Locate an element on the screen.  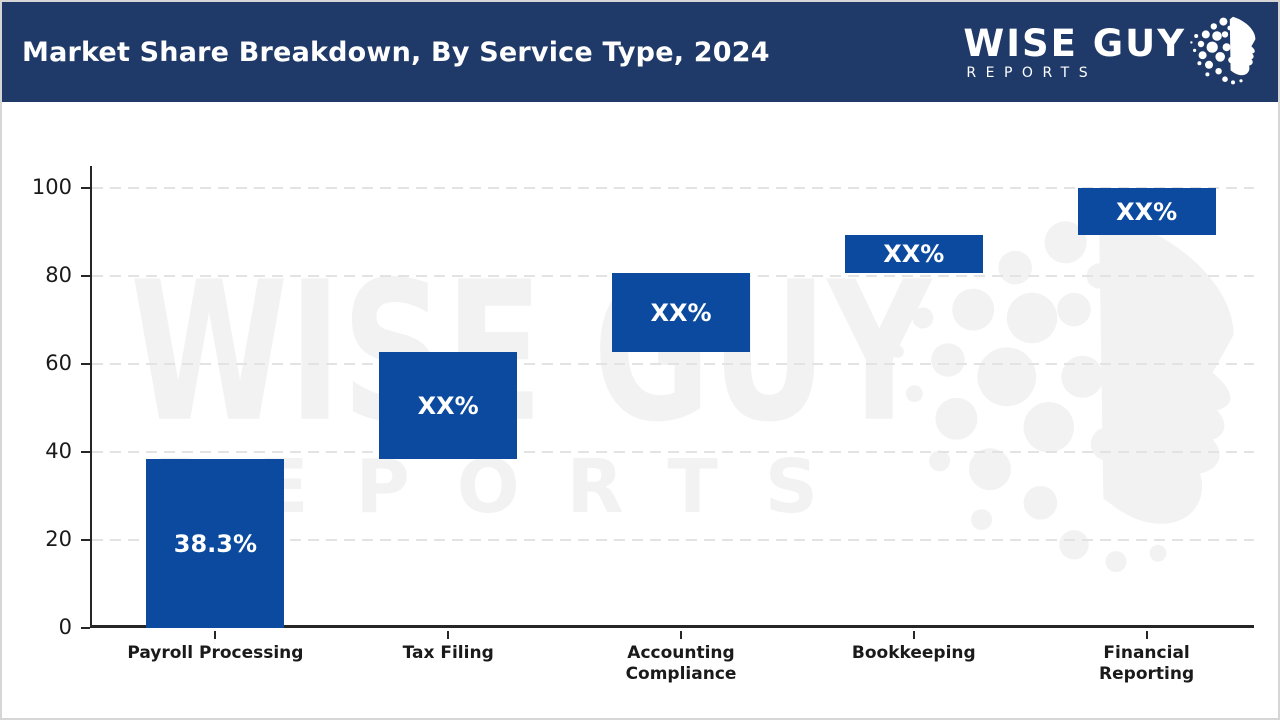
brand-logo: WISE GUY REPORTS is located at coordinates (1115, 52).